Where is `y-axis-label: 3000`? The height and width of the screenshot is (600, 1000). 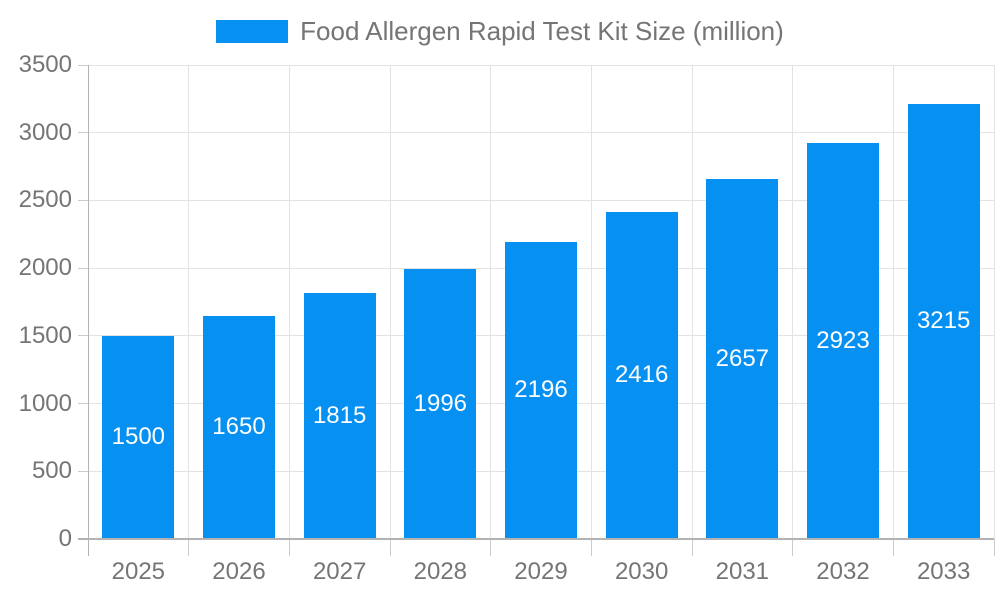
y-axis-label: 3000 is located at coordinates (45, 132).